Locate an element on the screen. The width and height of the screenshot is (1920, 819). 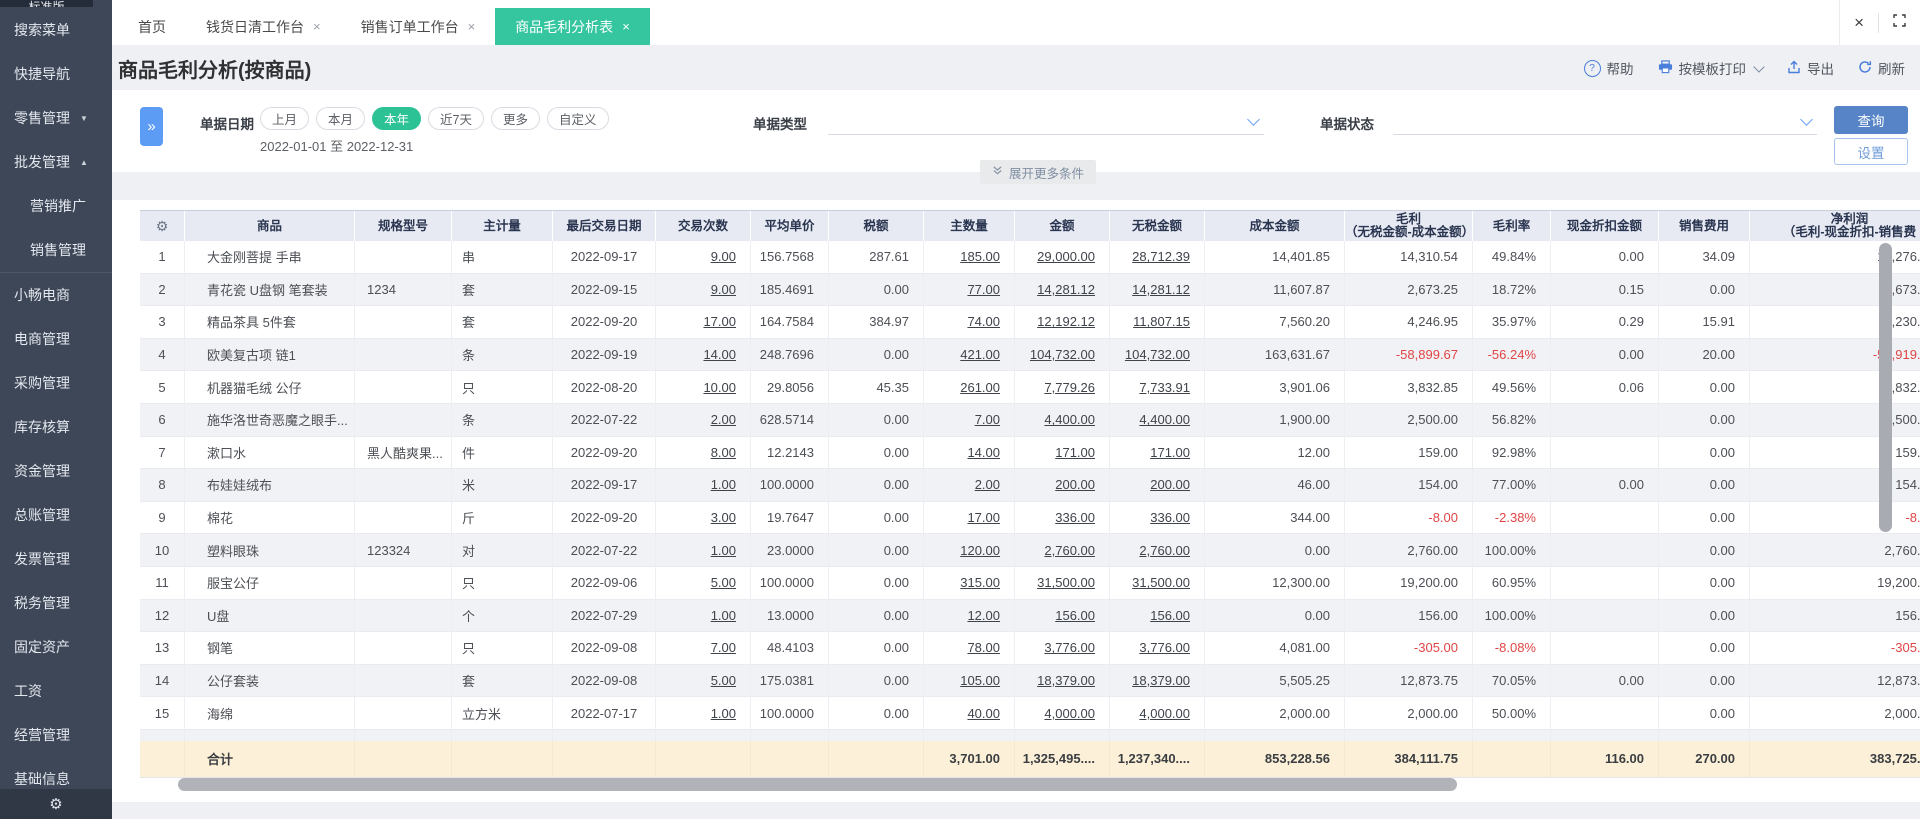
cell-untaxed-amount: 7,733.91 is located at coordinates (1157, 387).